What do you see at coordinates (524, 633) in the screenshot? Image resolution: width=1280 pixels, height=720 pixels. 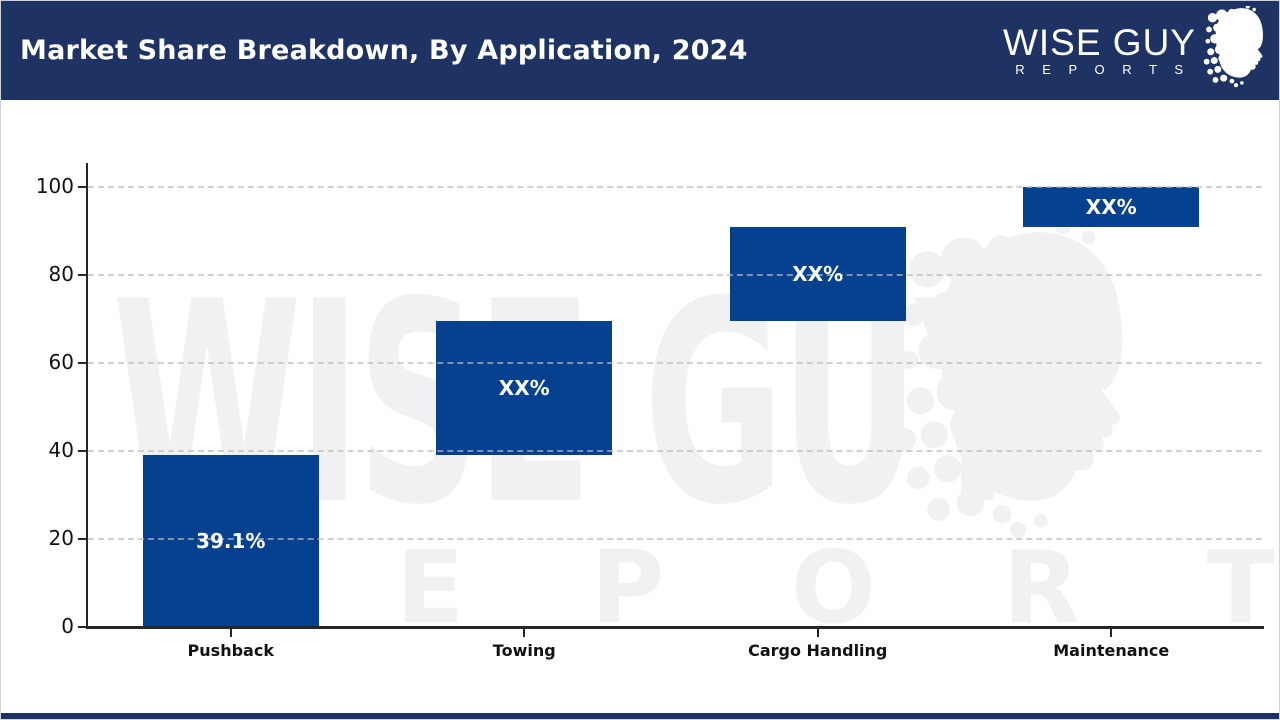 I see `x-tick-towing` at bounding box center [524, 633].